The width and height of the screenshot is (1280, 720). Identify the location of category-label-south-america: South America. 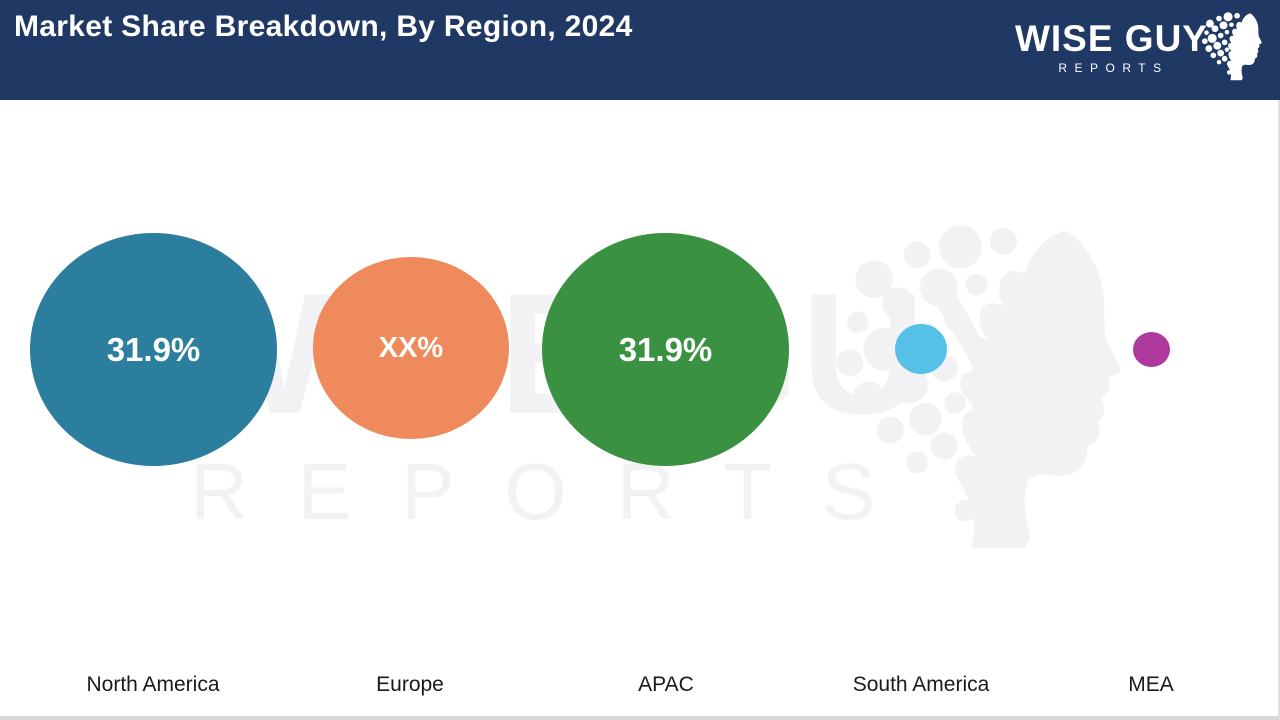
(921, 684).